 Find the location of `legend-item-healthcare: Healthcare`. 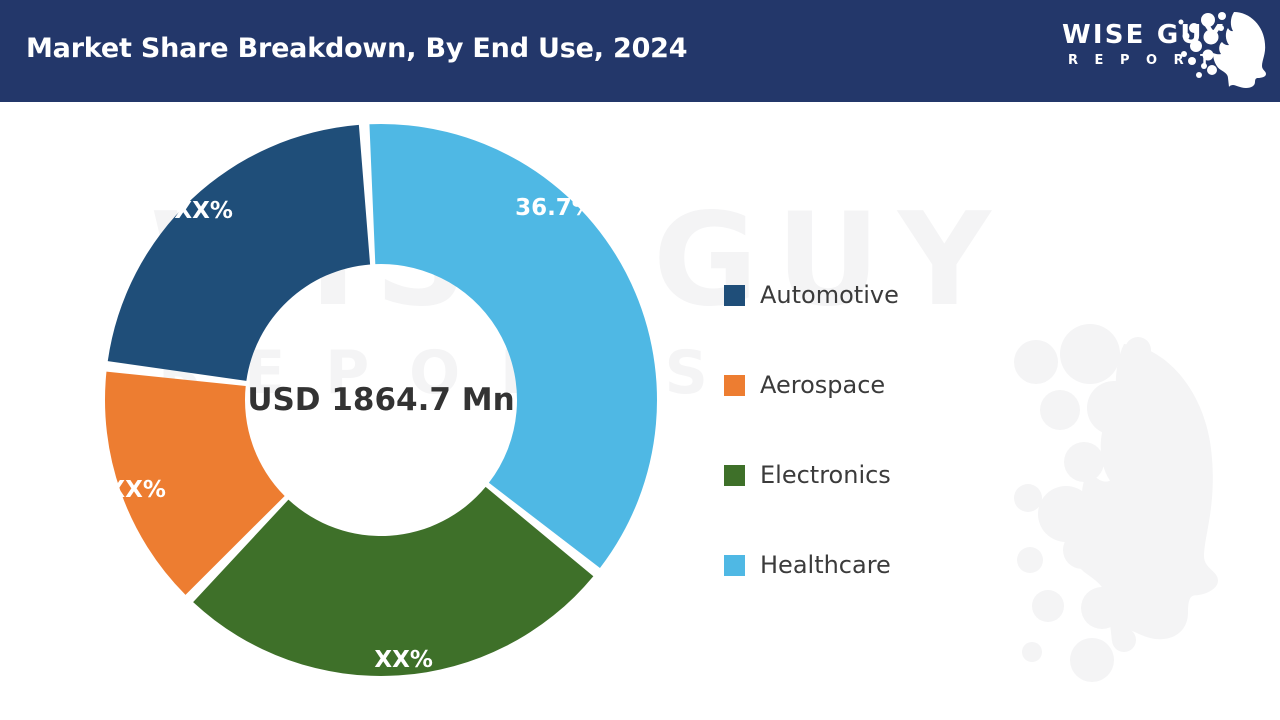

legend-item-healthcare: Healthcare is located at coordinates (884, 565).